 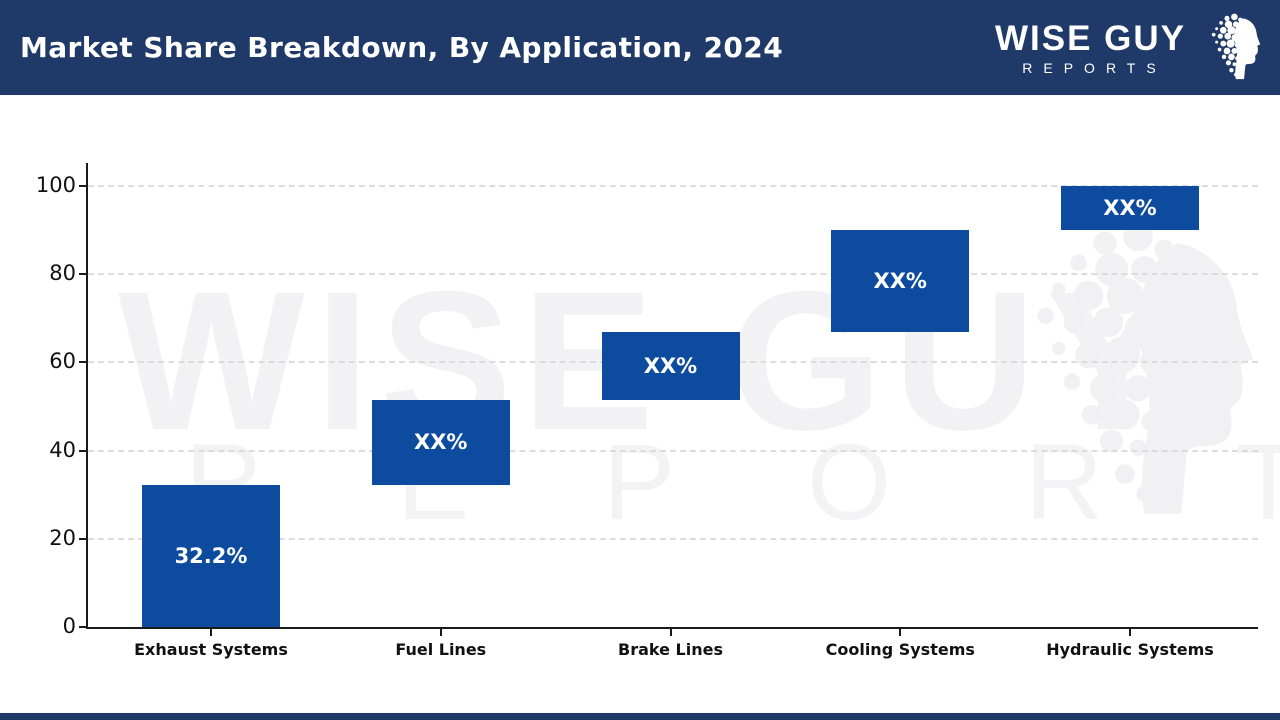 I want to click on y-axis-tick-label: 60, so click(x=62, y=361).